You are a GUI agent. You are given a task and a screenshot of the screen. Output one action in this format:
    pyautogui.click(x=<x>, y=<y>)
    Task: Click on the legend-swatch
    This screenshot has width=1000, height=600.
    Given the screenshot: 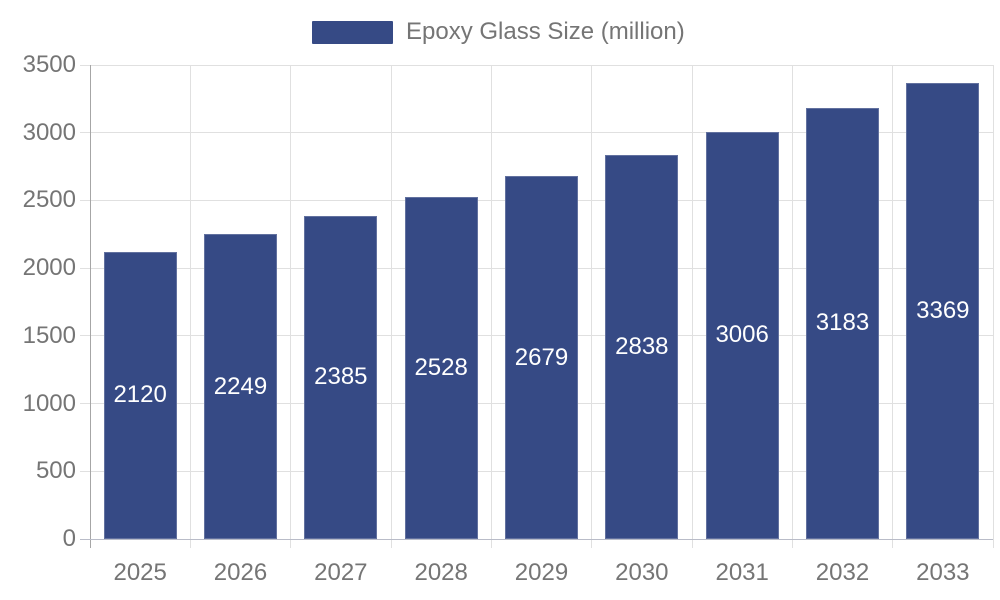 What is the action you would take?
    pyautogui.click(x=352, y=32)
    